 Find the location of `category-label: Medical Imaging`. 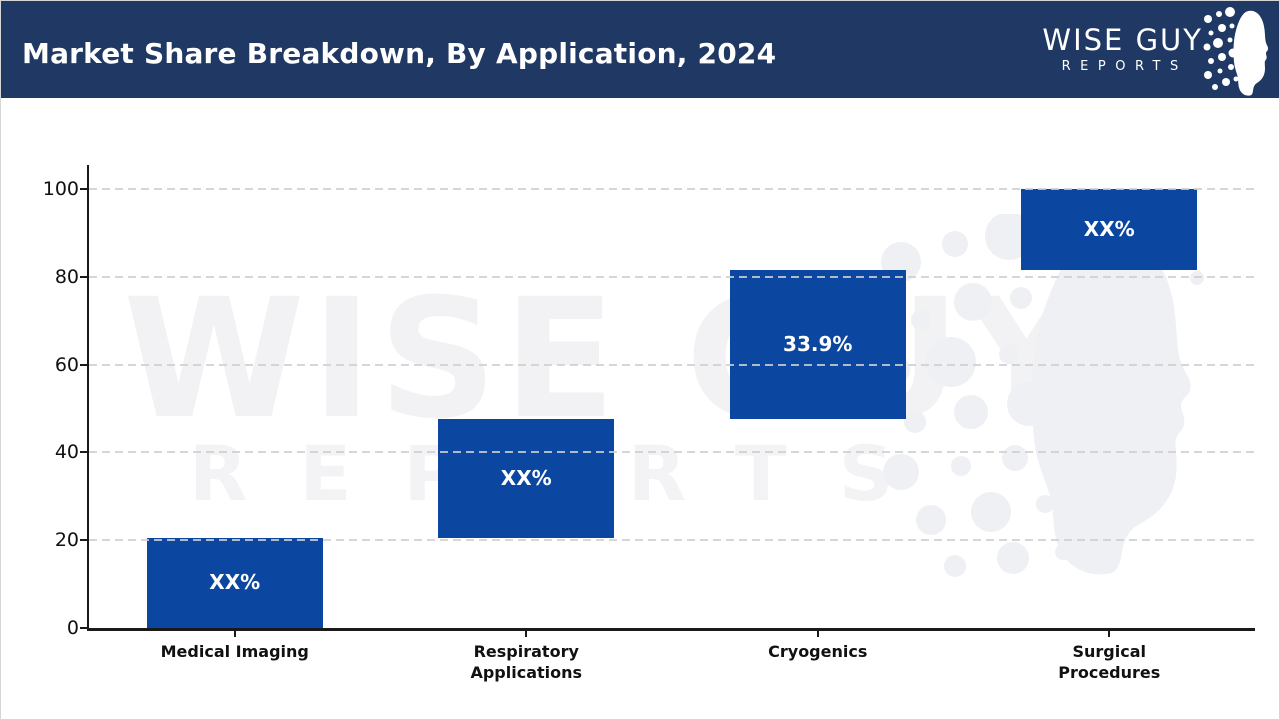

category-label: Medical Imaging is located at coordinates (234, 651).